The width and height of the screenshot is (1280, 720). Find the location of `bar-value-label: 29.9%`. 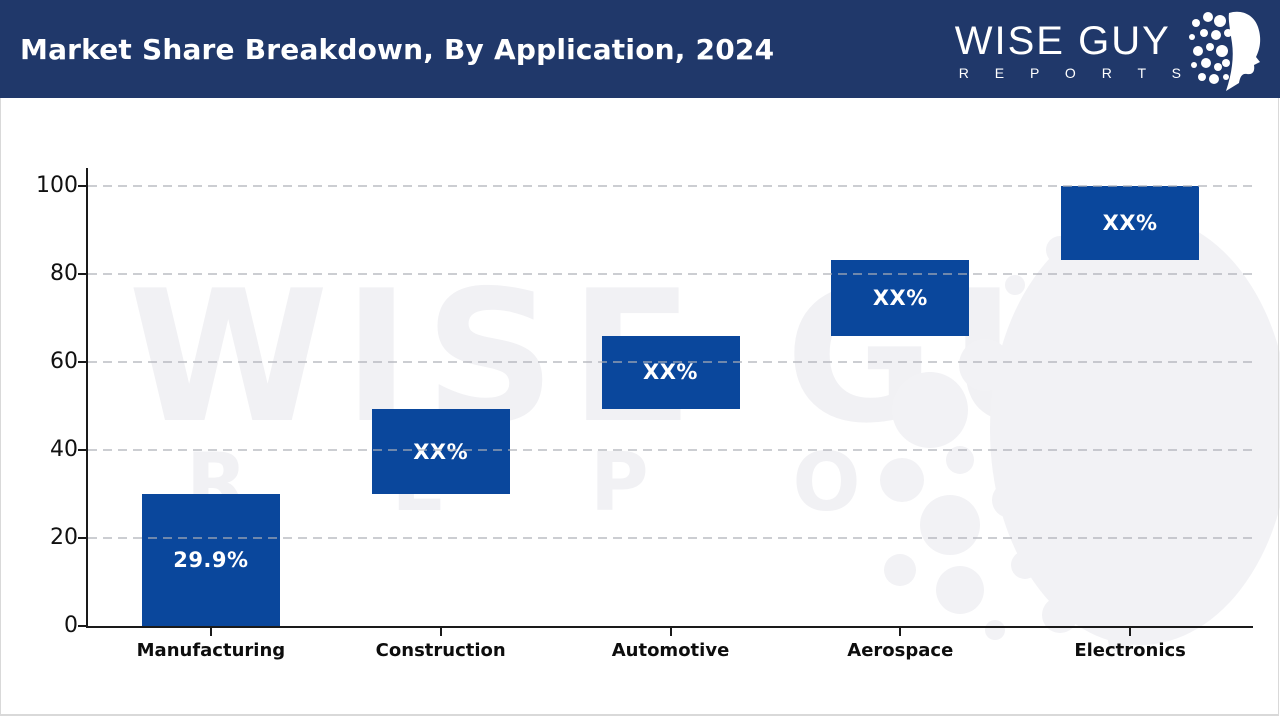

bar-value-label: 29.9% is located at coordinates (211, 560).